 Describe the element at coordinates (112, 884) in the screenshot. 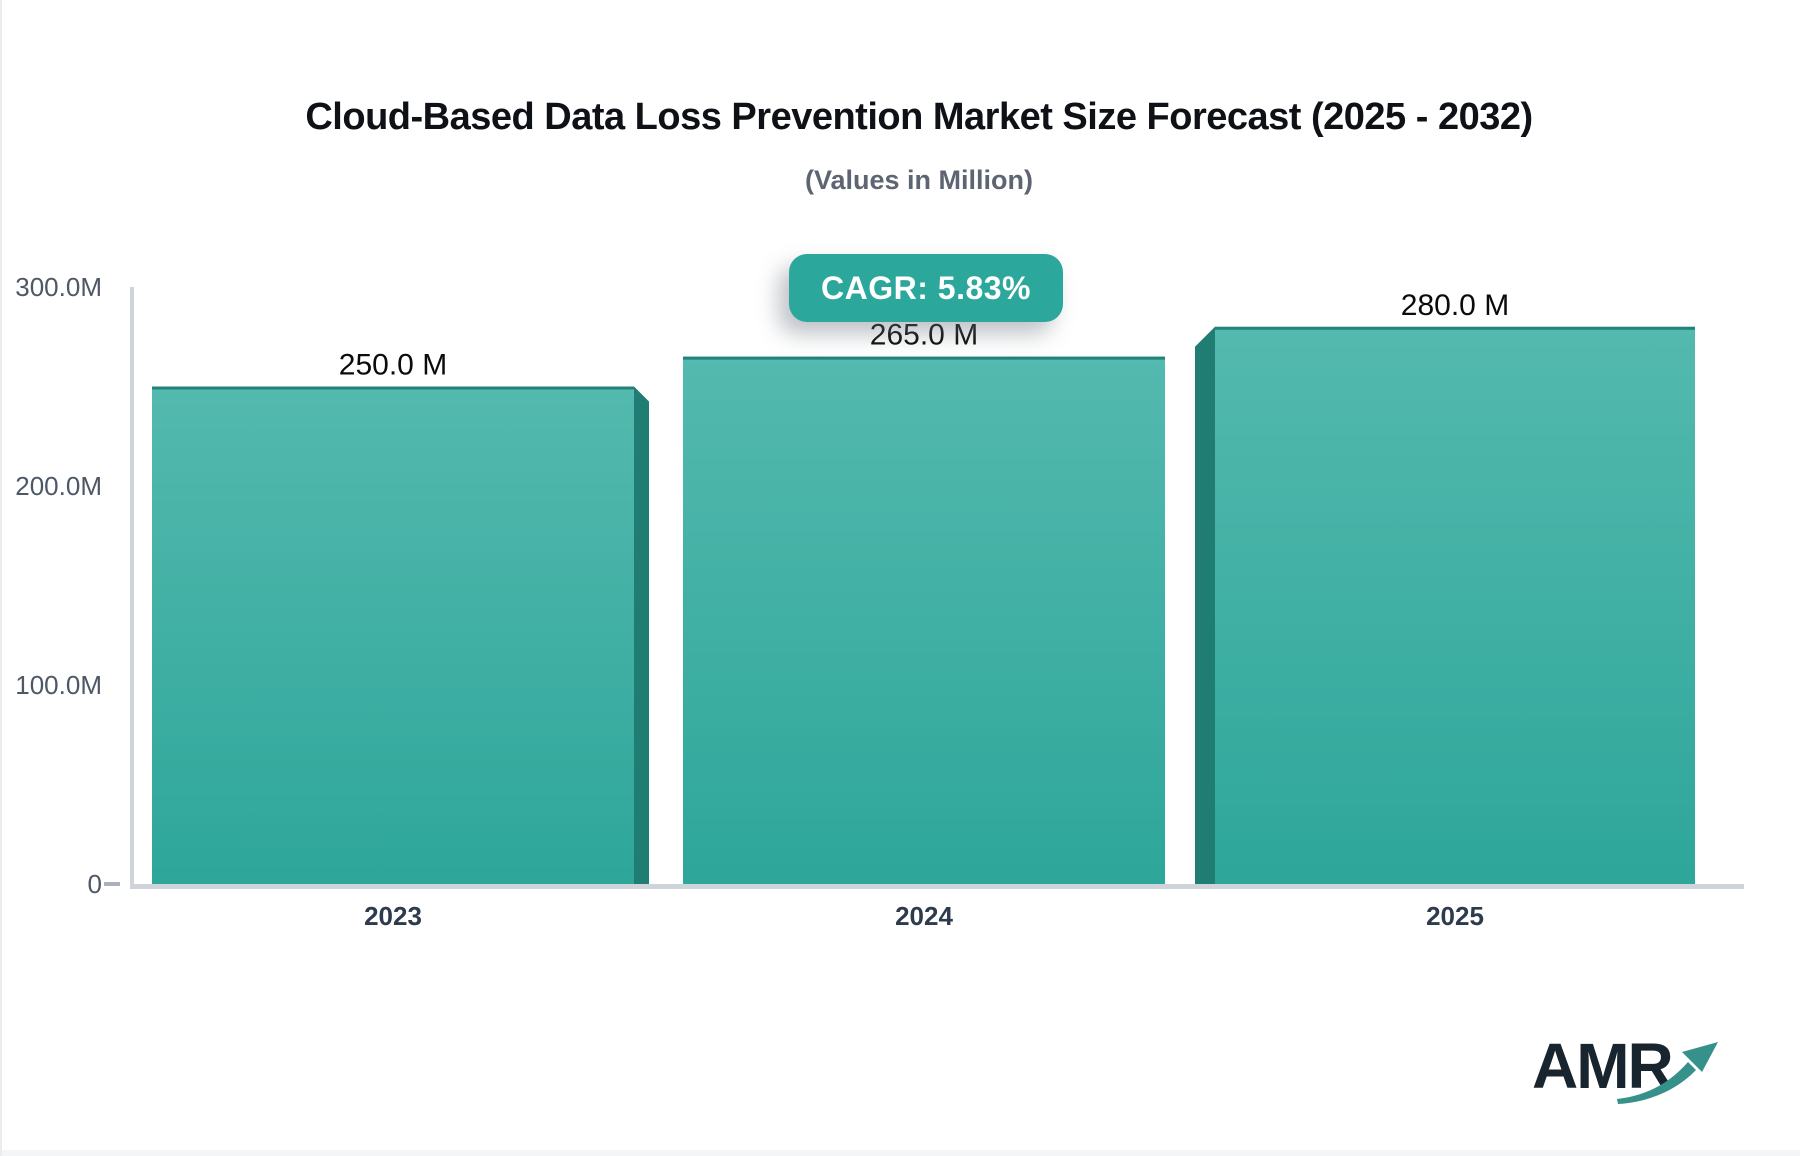

I see `zero-tick-mark` at that location.